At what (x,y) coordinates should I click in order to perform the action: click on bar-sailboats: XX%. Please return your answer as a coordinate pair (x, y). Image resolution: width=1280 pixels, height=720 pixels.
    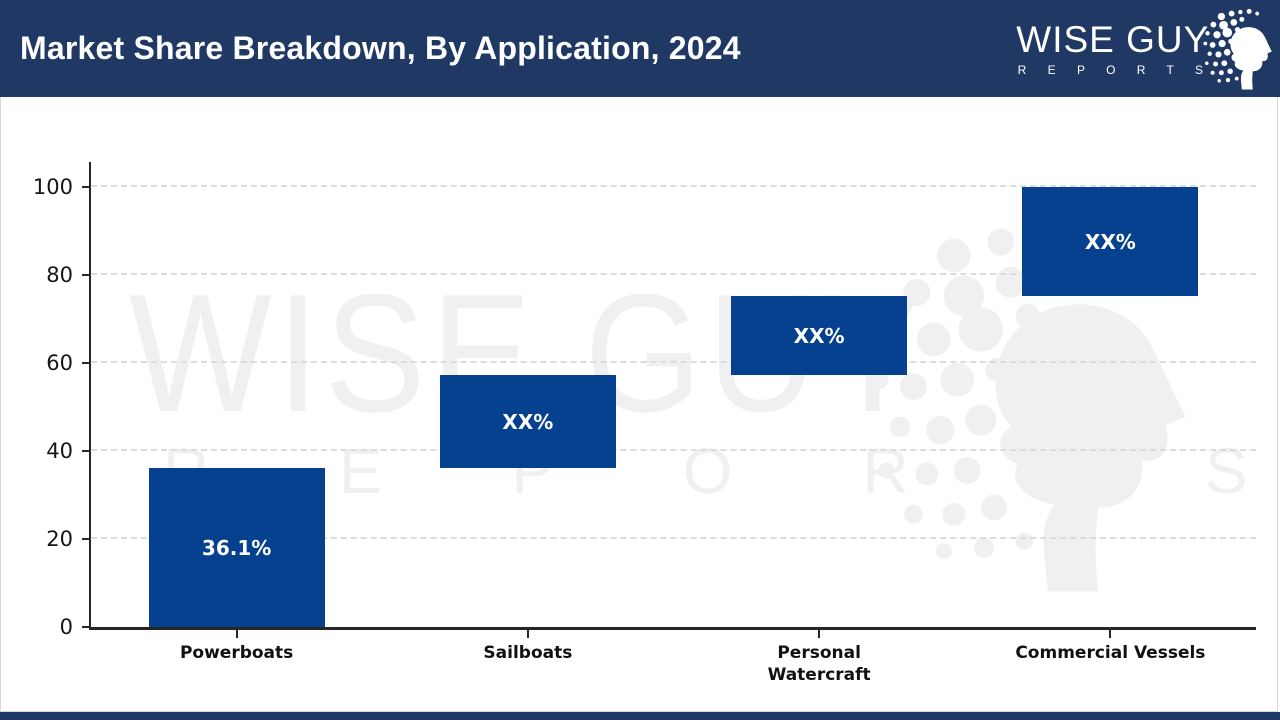
    Looking at the image, I should click on (527, 421).